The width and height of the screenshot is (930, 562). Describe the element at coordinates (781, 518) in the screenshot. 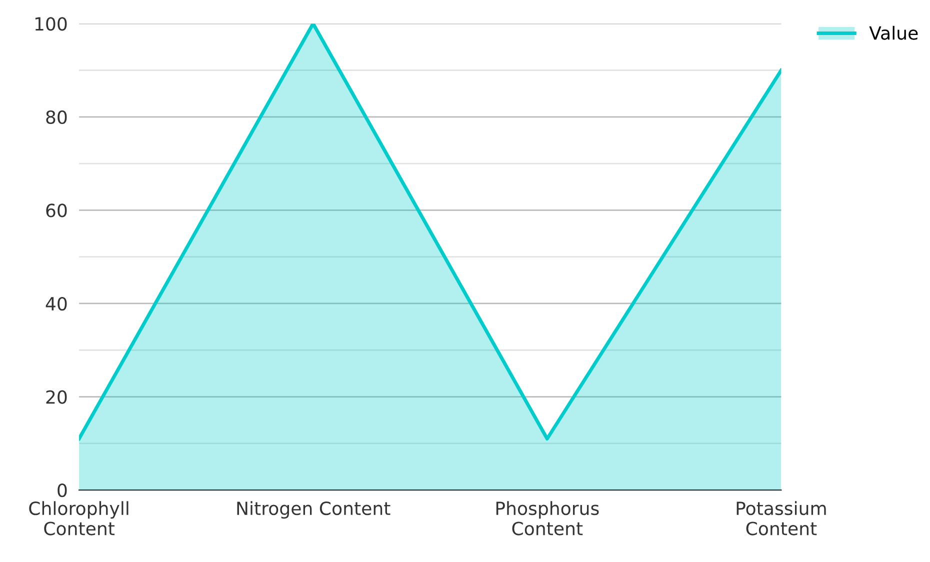

I see `x-tick-label: Potassium Content` at that location.